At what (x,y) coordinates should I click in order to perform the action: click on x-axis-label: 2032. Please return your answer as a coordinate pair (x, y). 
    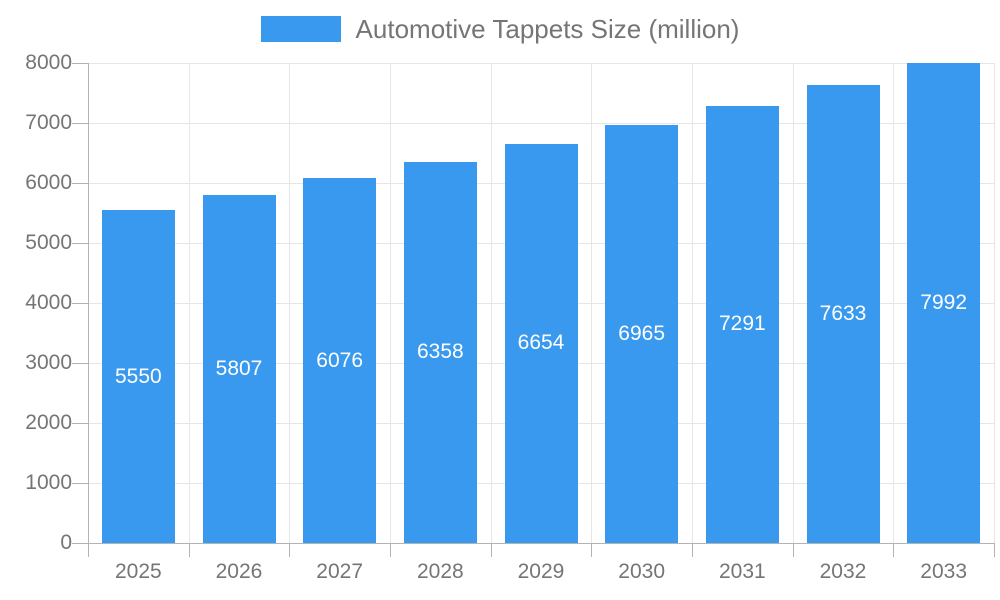
    Looking at the image, I should click on (843, 571).